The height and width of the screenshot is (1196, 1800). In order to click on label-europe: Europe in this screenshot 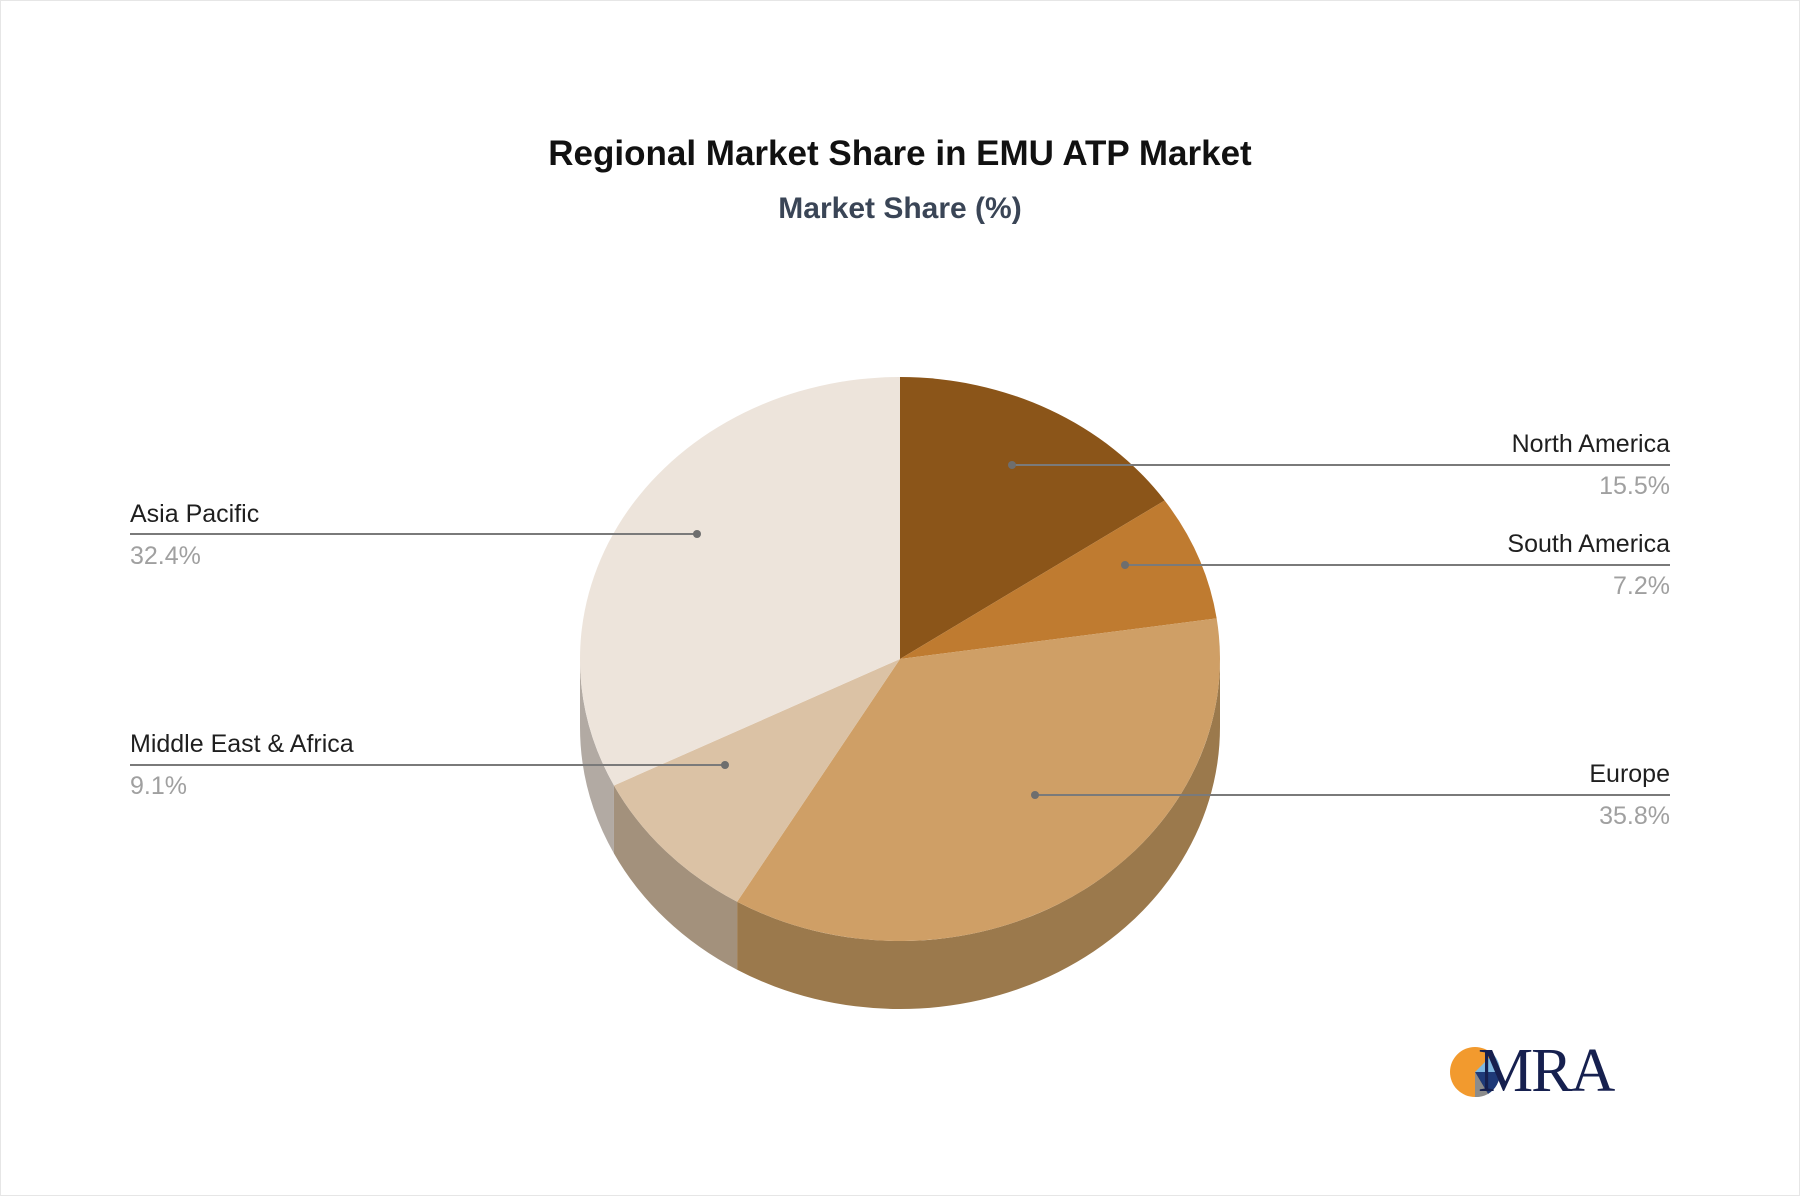, I will do `click(1629, 774)`.